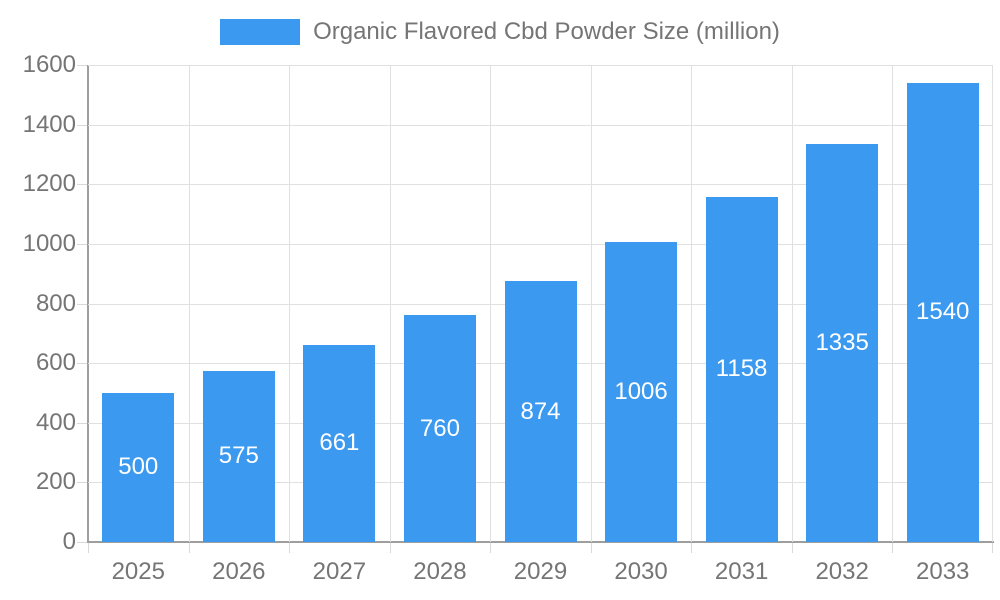  I want to click on bar-value-label: 1335, so click(842, 342).